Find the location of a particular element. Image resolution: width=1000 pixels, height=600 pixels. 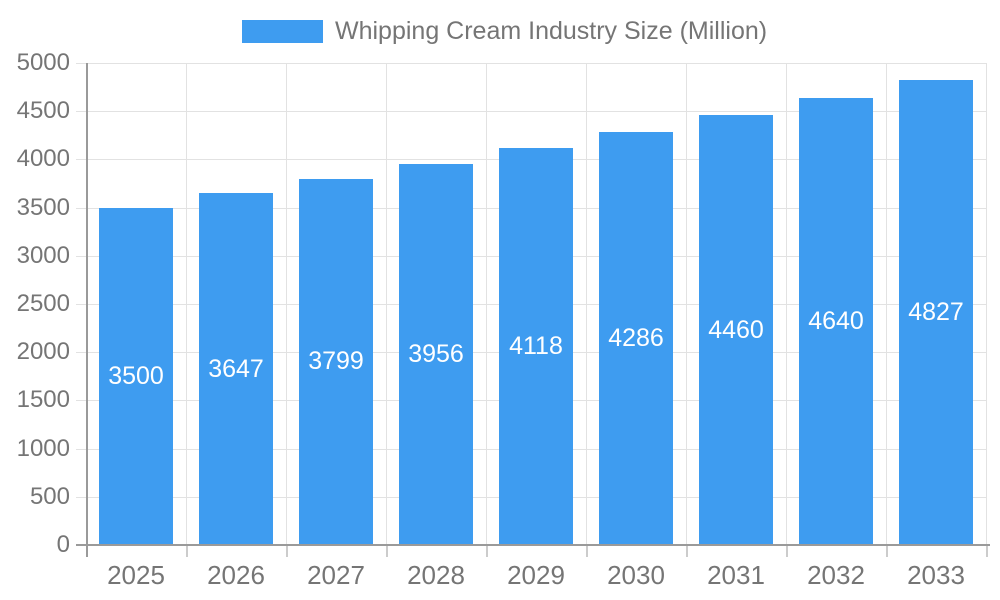

y-axis-tick-label: 3500 is located at coordinates (43, 207).